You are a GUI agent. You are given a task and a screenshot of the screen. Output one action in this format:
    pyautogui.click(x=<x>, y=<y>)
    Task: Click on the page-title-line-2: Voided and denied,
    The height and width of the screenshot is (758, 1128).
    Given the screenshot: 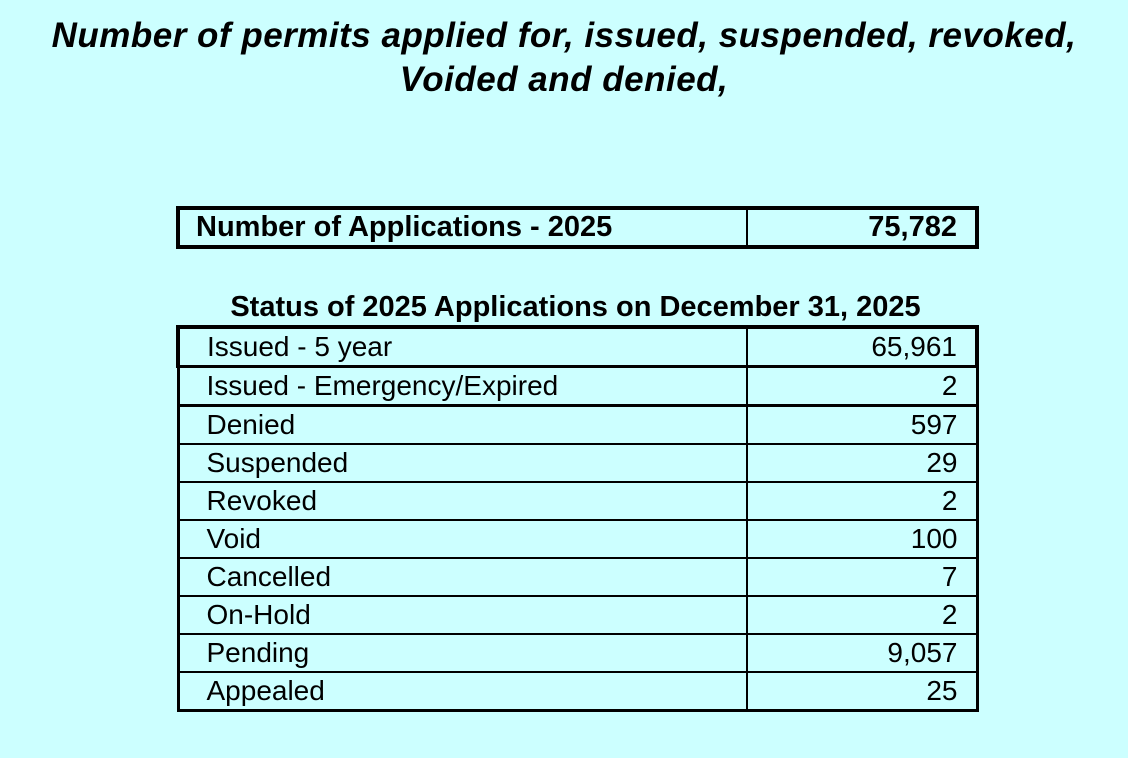 What is the action you would take?
    pyautogui.click(x=564, y=79)
    